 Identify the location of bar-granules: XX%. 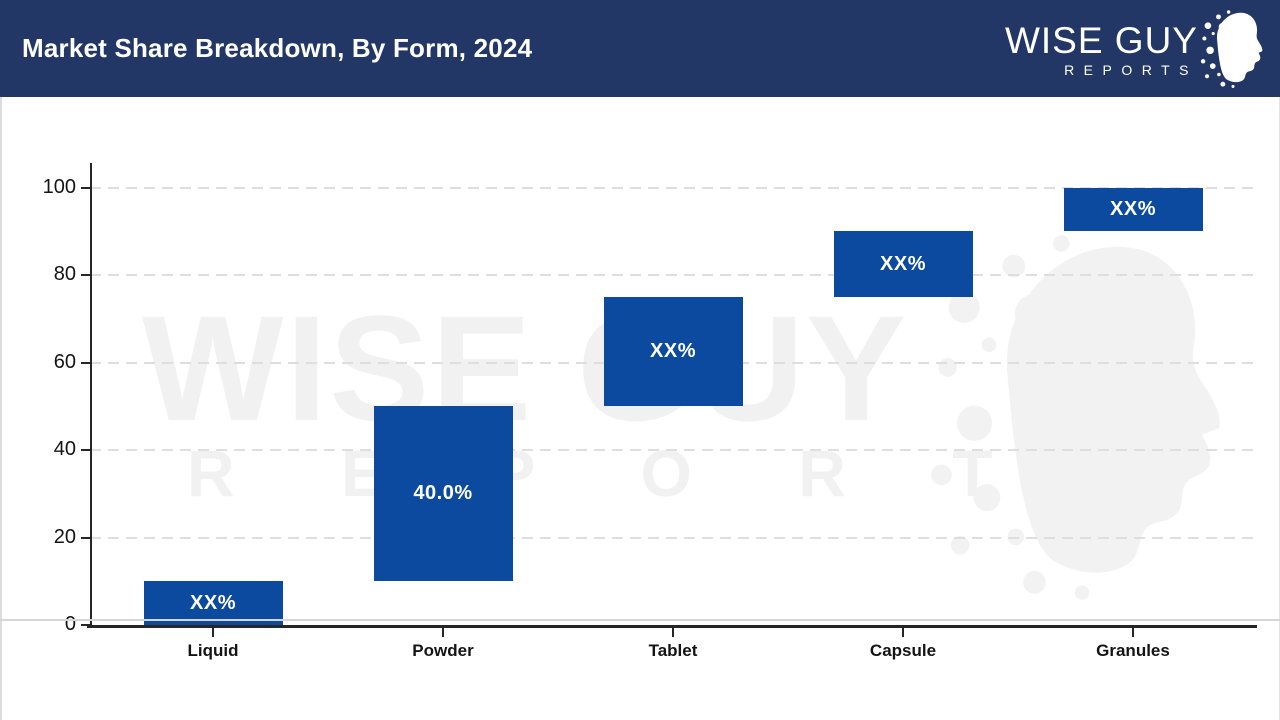
(1133, 209).